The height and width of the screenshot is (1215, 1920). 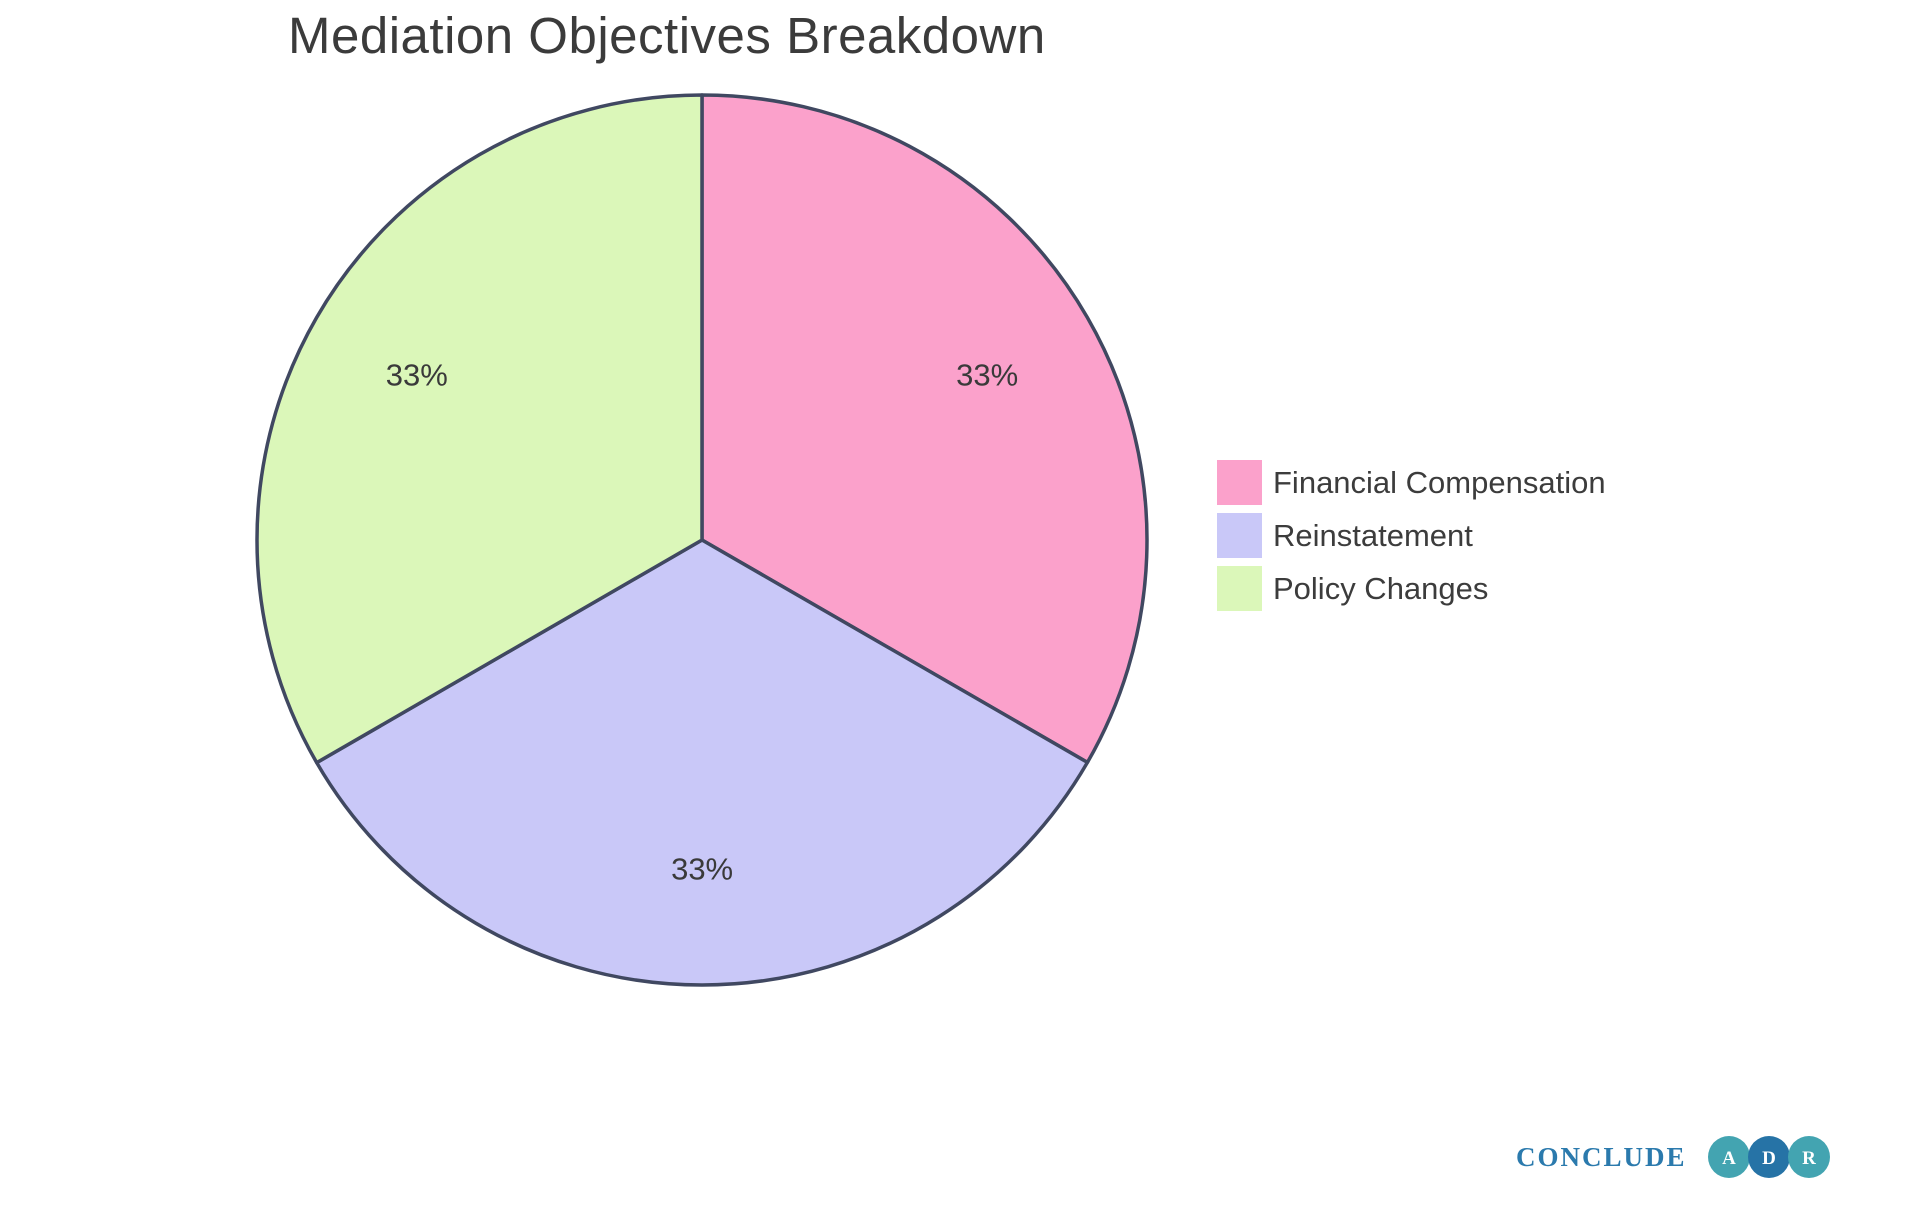 I want to click on legend-swatch-reinstatement, so click(x=1239, y=535).